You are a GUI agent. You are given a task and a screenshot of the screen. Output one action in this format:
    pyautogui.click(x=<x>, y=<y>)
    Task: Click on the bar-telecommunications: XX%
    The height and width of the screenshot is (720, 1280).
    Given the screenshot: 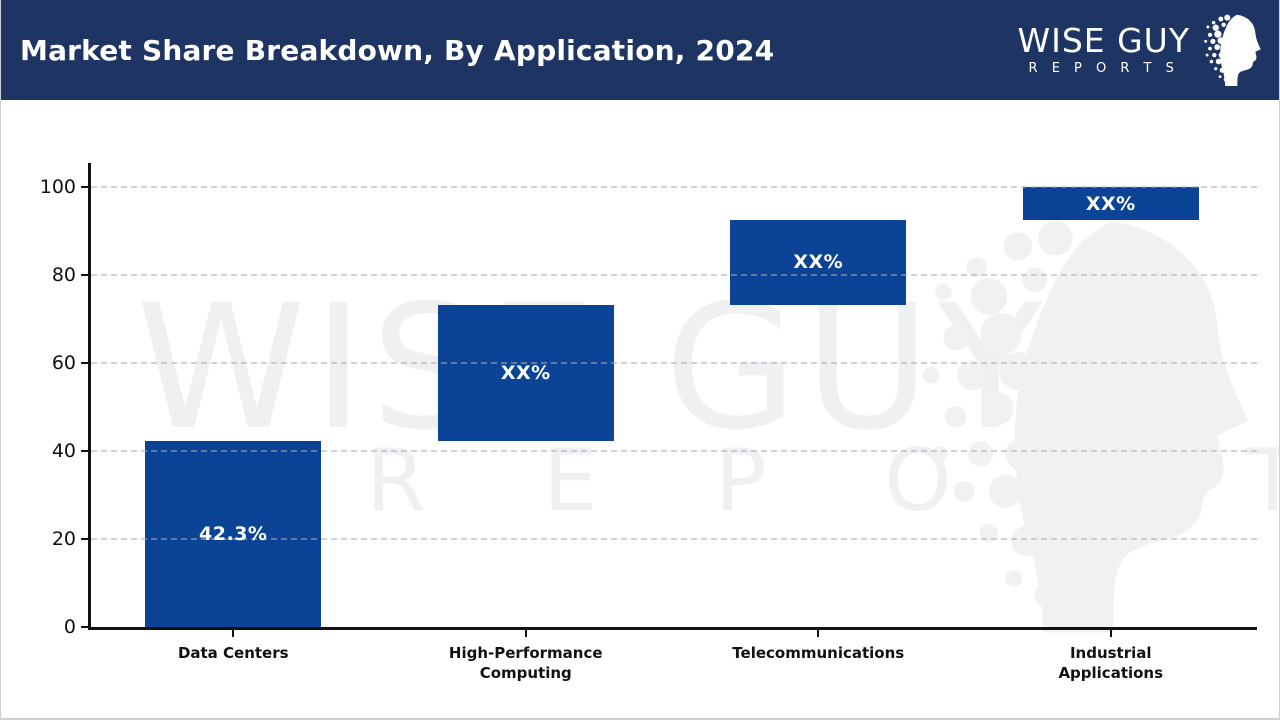 What is the action you would take?
    pyautogui.click(x=818, y=262)
    